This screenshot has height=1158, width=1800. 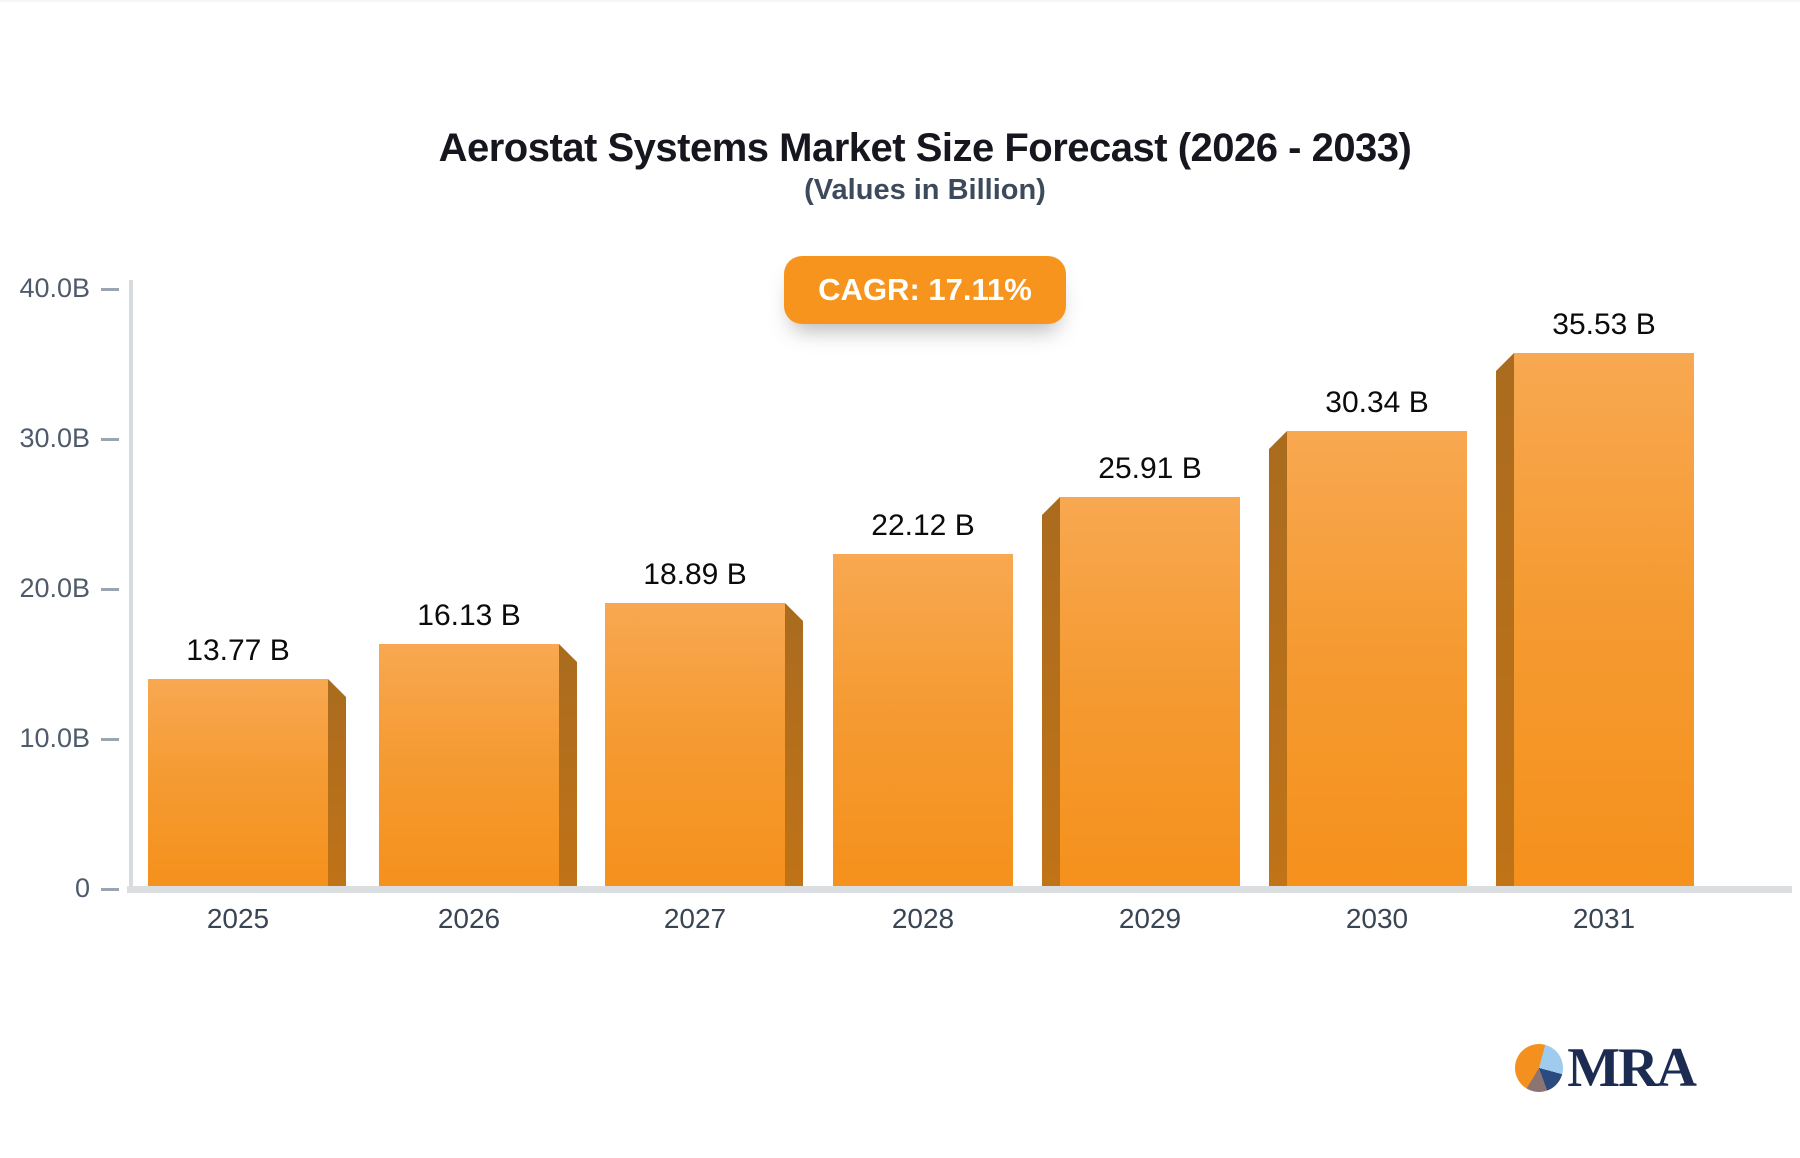 I want to click on x-axis-label-2025: 2025, so click(x=238, y=918).